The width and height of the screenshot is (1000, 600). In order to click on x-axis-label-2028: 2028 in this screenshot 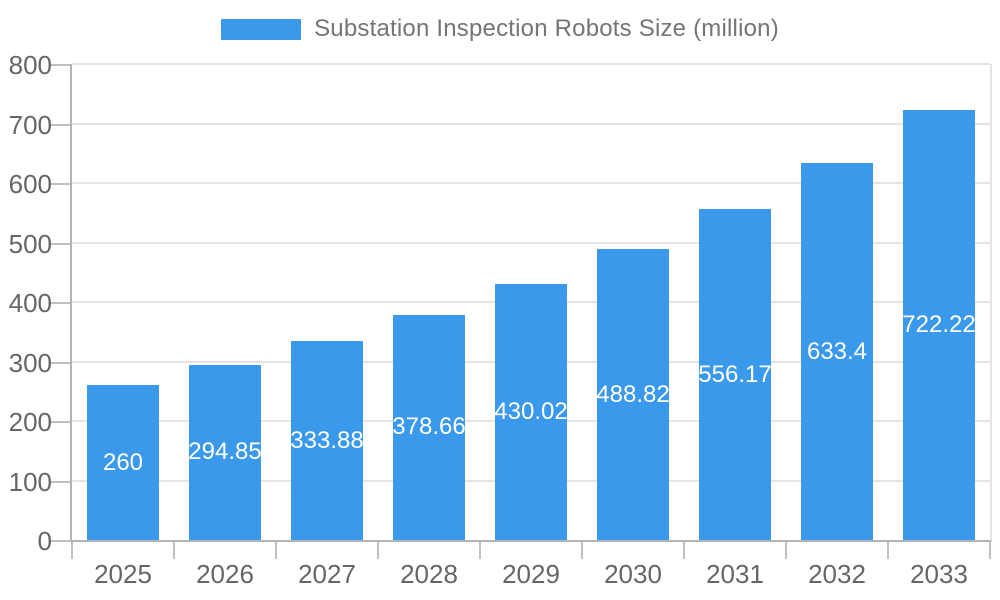, I will do `click(429, 574)`.